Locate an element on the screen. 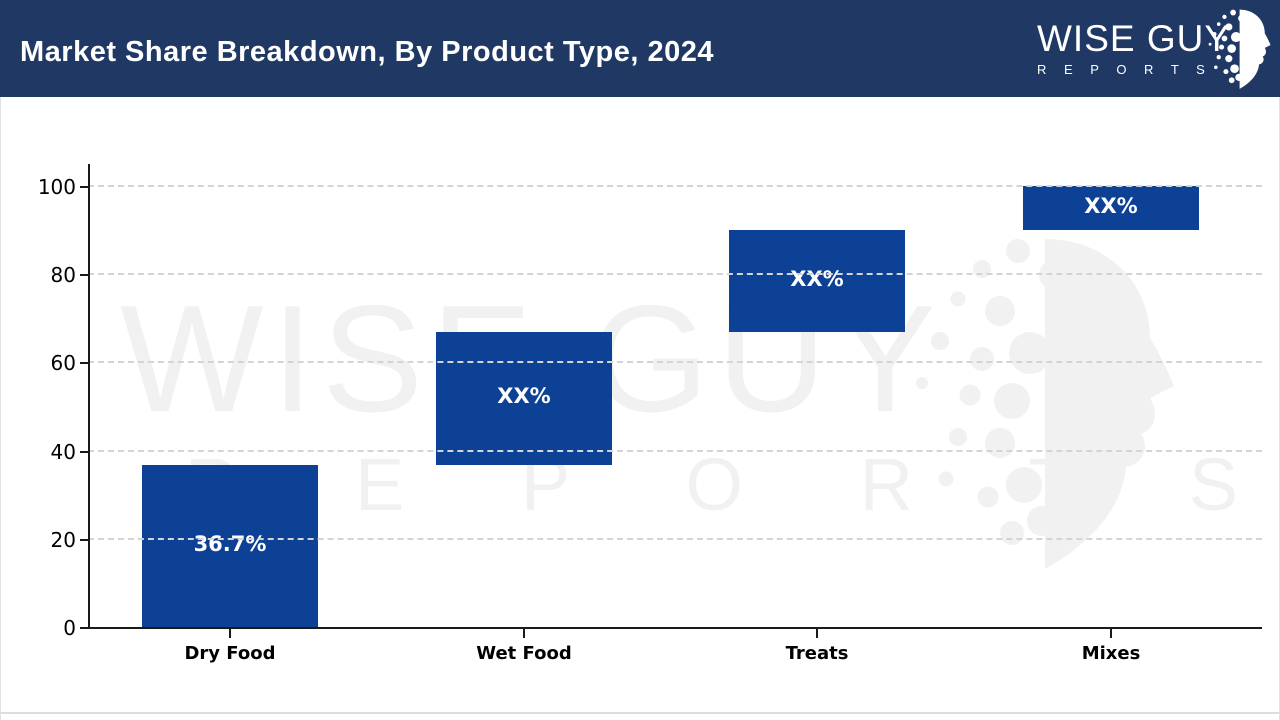 This screenshot has width=1280, height=720. logo-wordmark-text: WISE GUY is located at coordinates (1134, 38).